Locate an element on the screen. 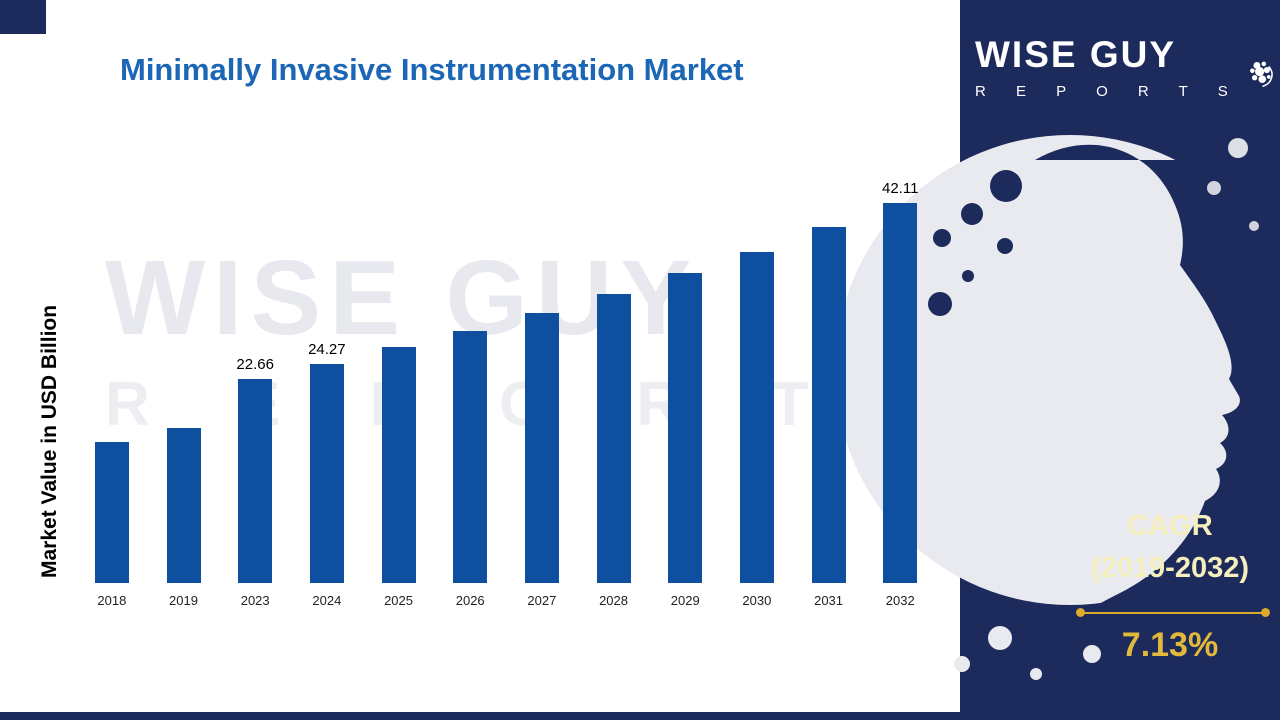  corner-block is located at coordinates (23, 17).